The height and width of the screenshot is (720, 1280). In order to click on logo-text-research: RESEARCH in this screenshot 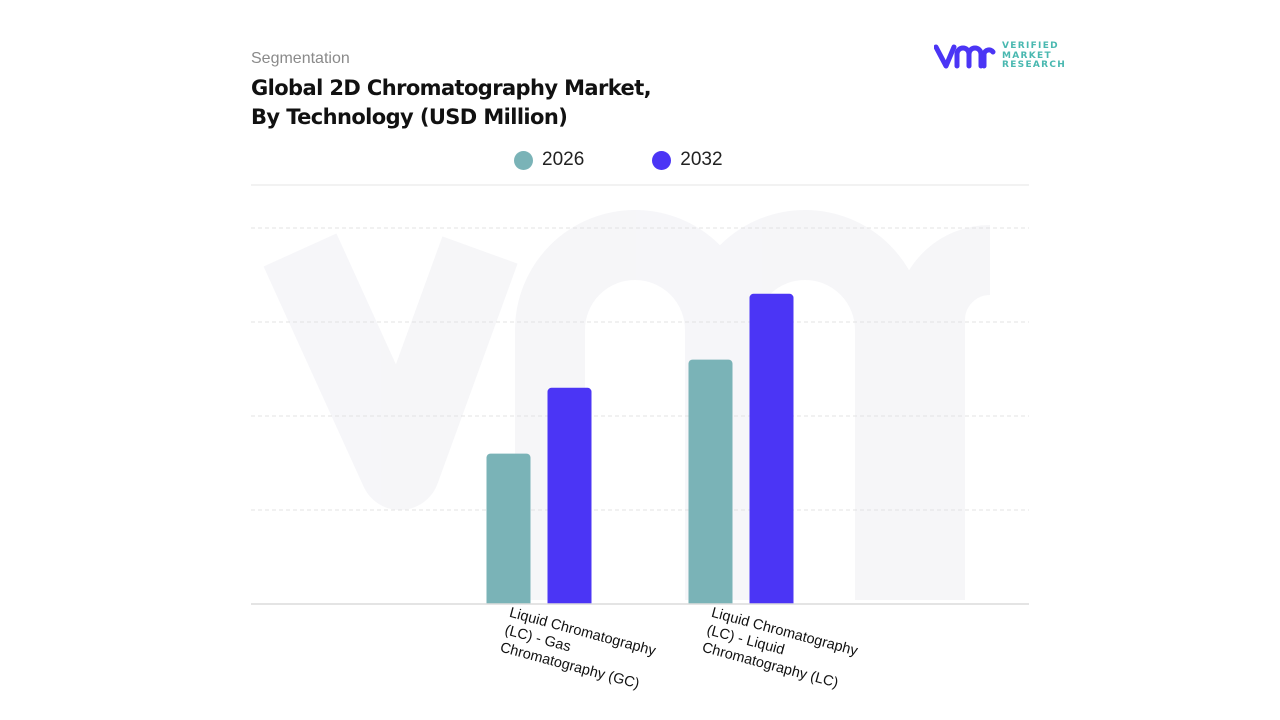, I will do `click(1034, 65)`.